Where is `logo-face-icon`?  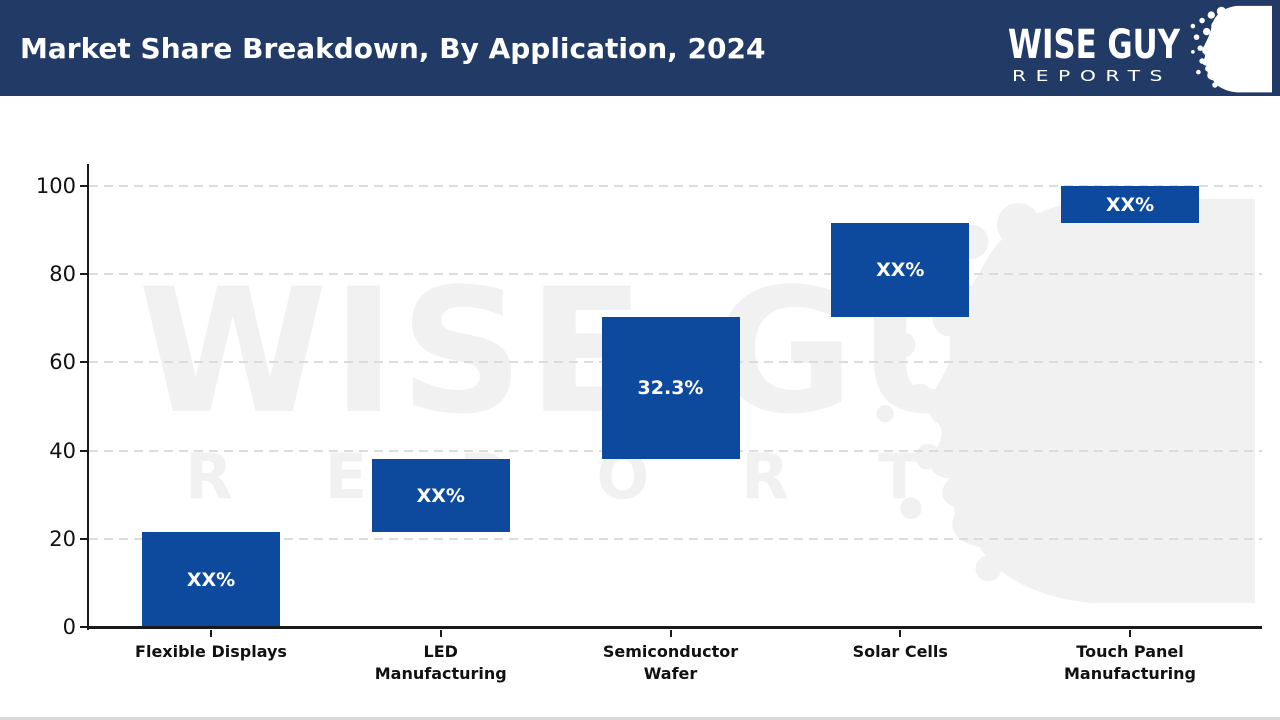 logo-face-icon is located at coordinates (1231, 49).